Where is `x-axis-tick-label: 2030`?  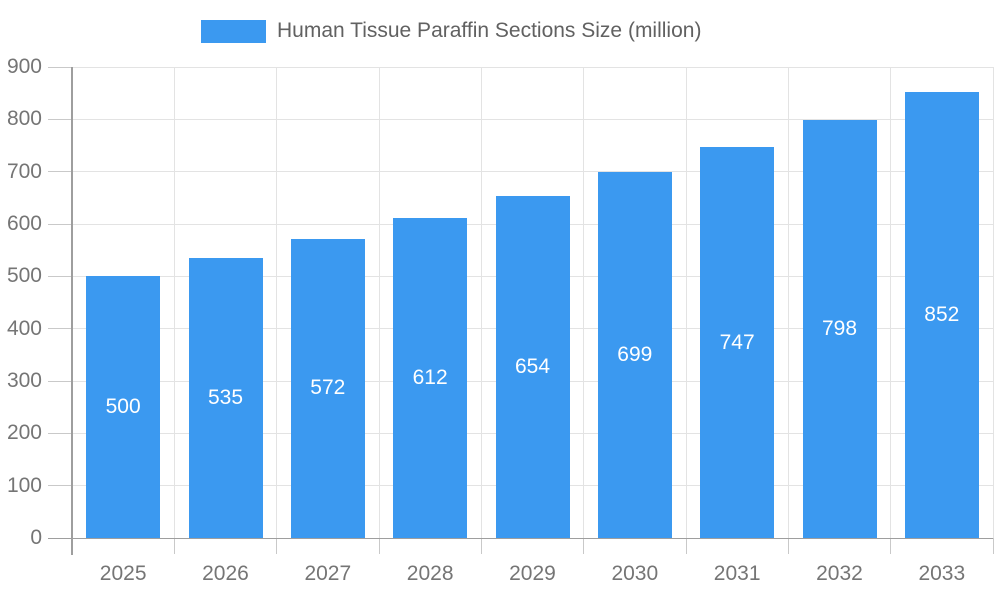 x-axis-tick-label: 2030 is located at coordinates (635, 573).